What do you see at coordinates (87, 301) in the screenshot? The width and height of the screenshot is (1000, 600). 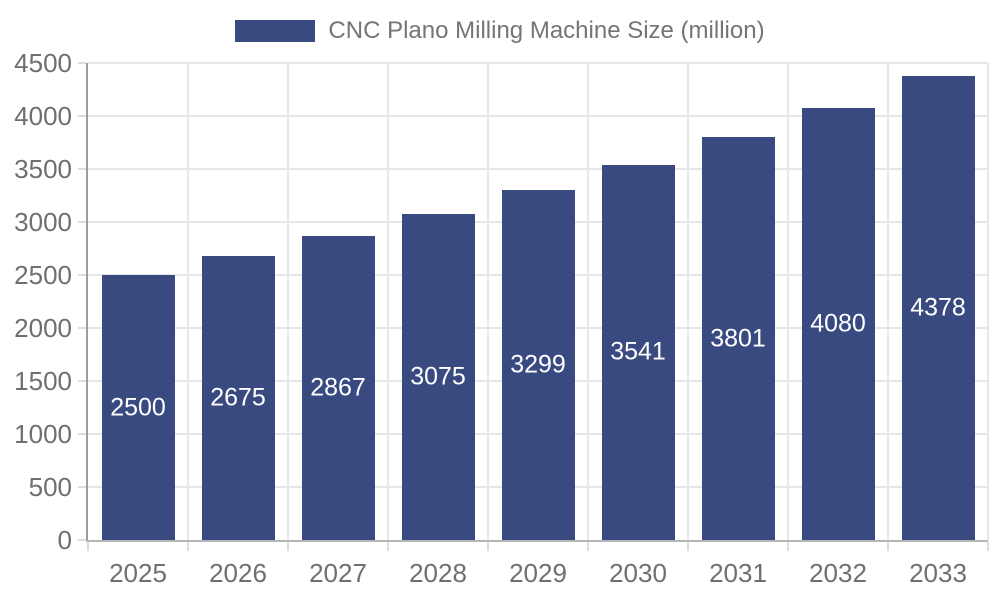 I see `y-axis-line` at bounding box center [87, 301].